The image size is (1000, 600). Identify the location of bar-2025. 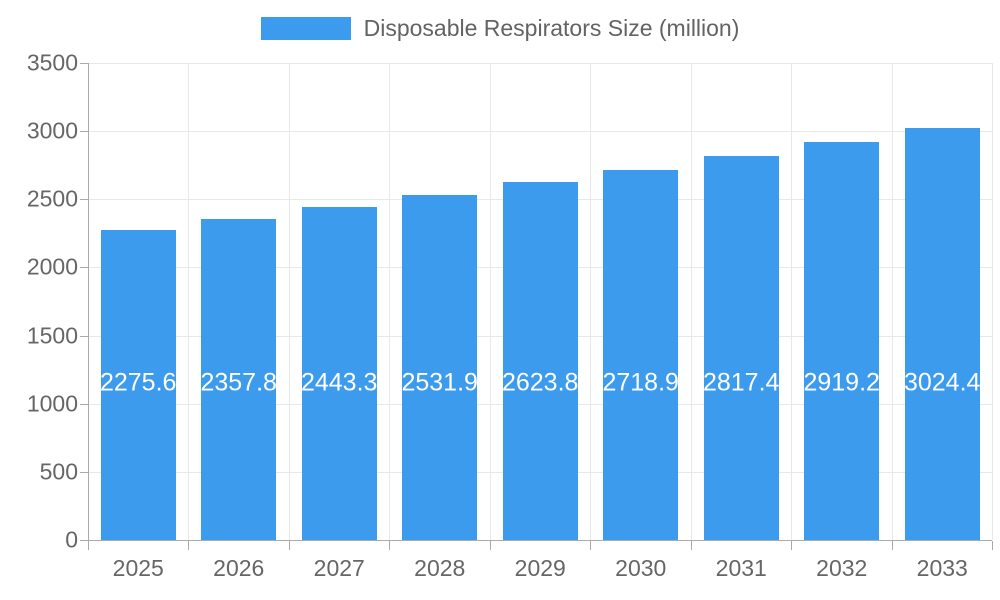
(138, 384).